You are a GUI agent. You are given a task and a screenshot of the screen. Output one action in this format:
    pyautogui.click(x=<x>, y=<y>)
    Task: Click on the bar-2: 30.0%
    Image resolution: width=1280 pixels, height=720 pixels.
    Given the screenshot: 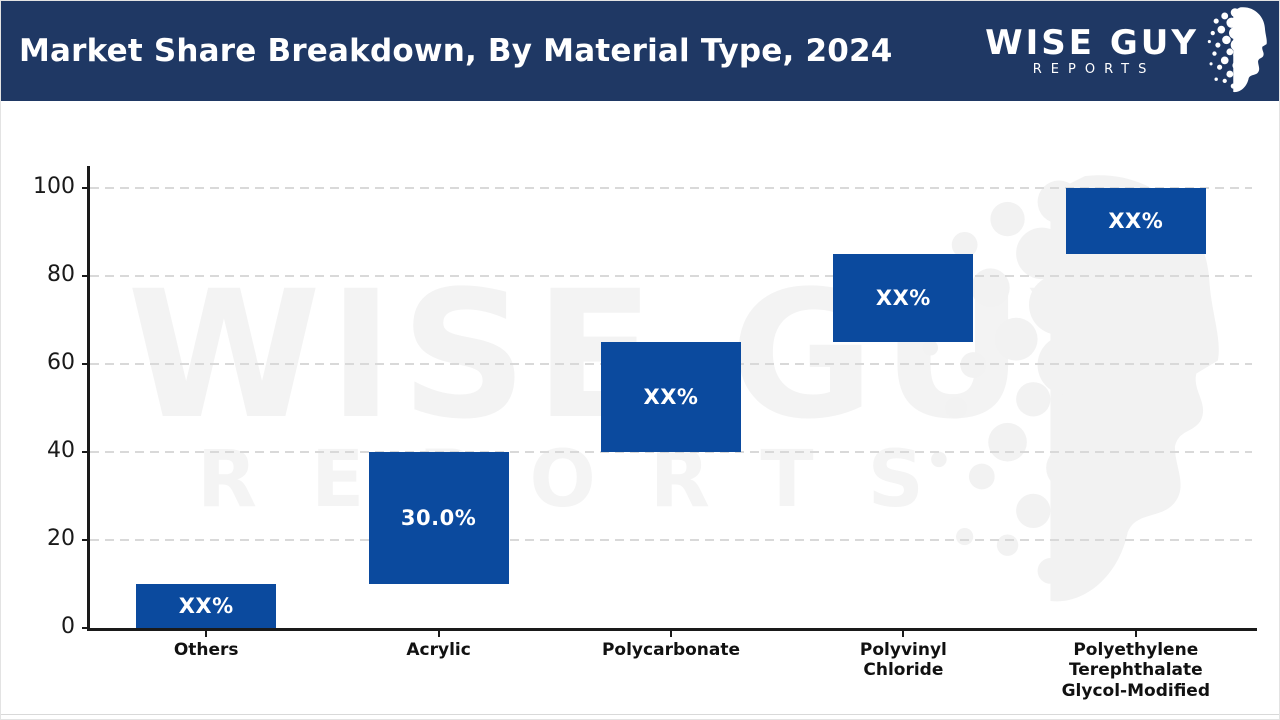 What is the action you would take?
    pyautogui.click(x=438, y=518)
    